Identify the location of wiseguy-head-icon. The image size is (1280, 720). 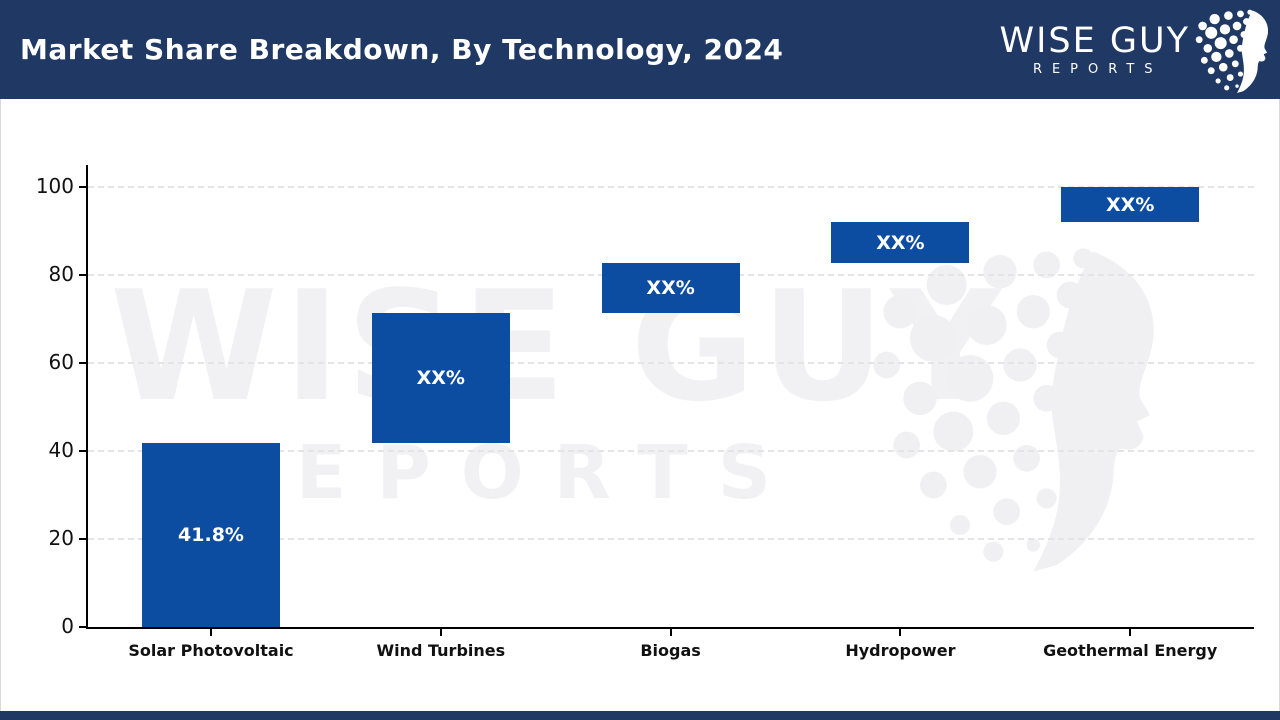
(1231, 50).